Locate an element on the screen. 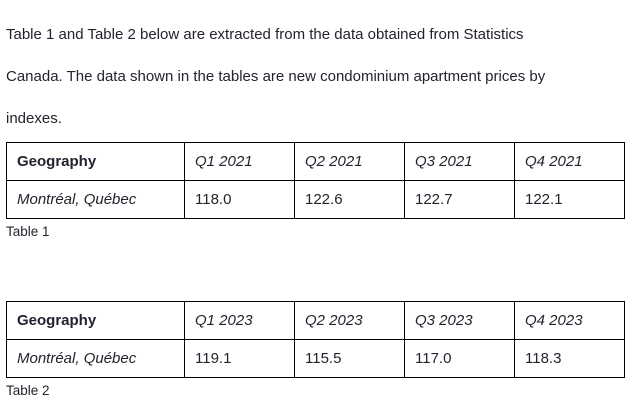 The image size is (641, 413). table-1-header-q4: Q4 2021 is located at coordinates (569, 161).